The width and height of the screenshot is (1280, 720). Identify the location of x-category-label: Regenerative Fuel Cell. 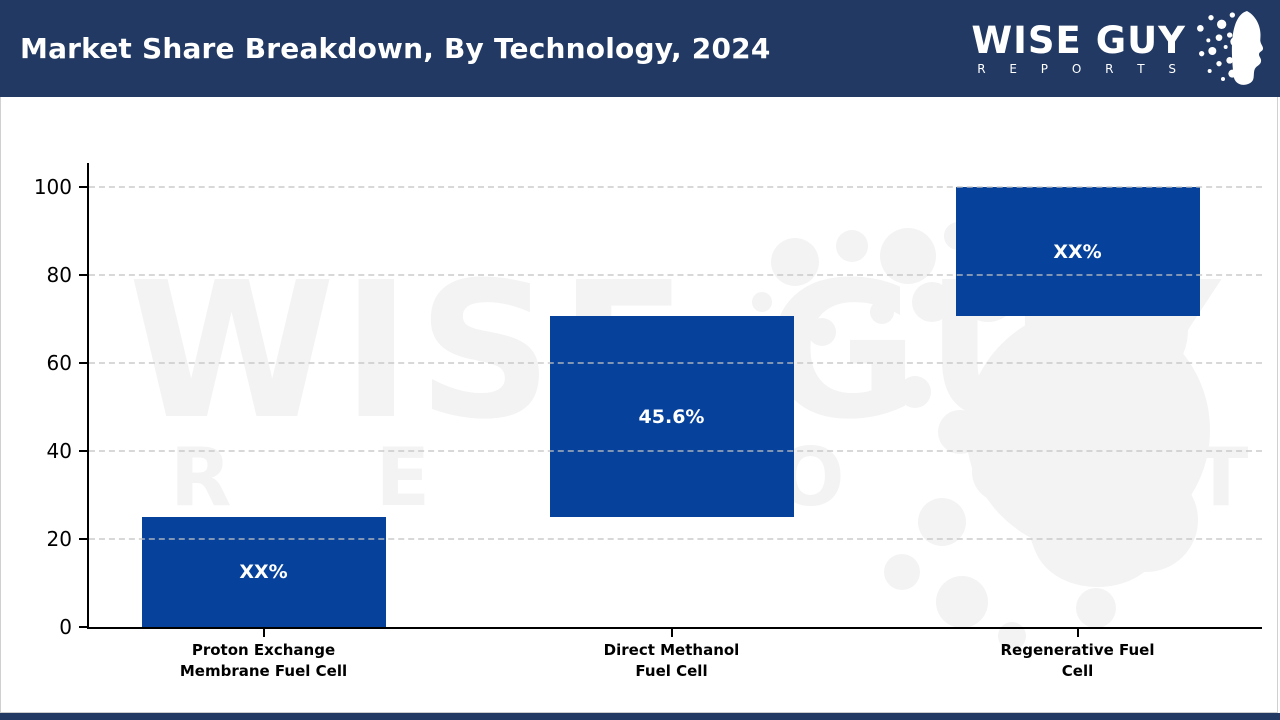
(1078, 661).